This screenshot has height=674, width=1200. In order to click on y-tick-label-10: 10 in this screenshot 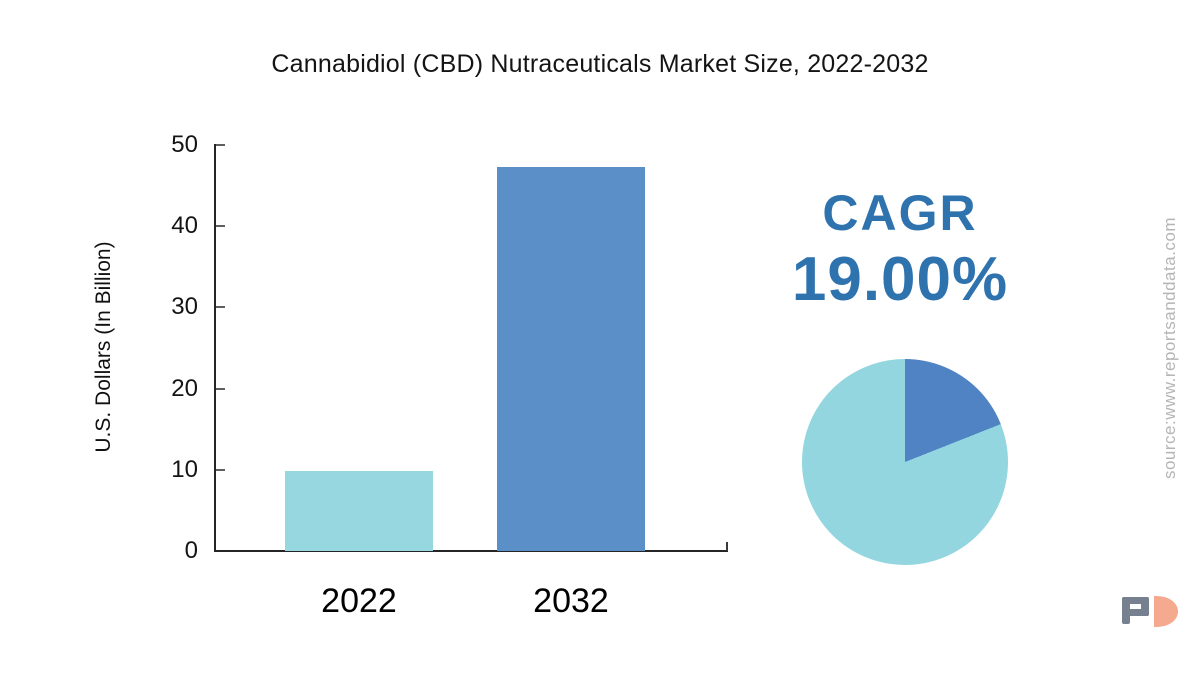, I will do `click(184, 469)`.